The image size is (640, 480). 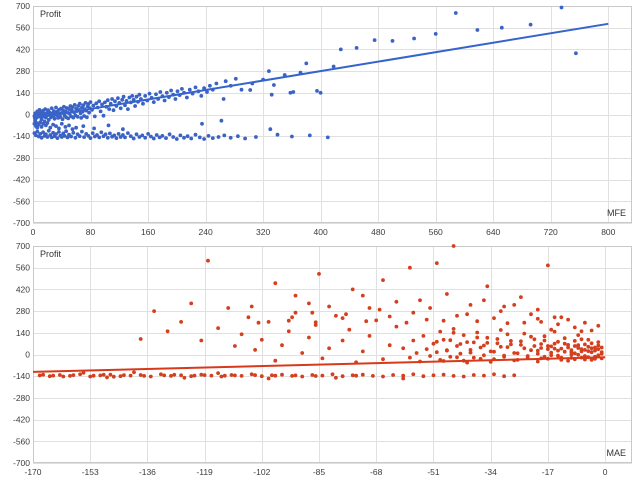 I want to click on svg-text: -51, so click(x=433, y=472).